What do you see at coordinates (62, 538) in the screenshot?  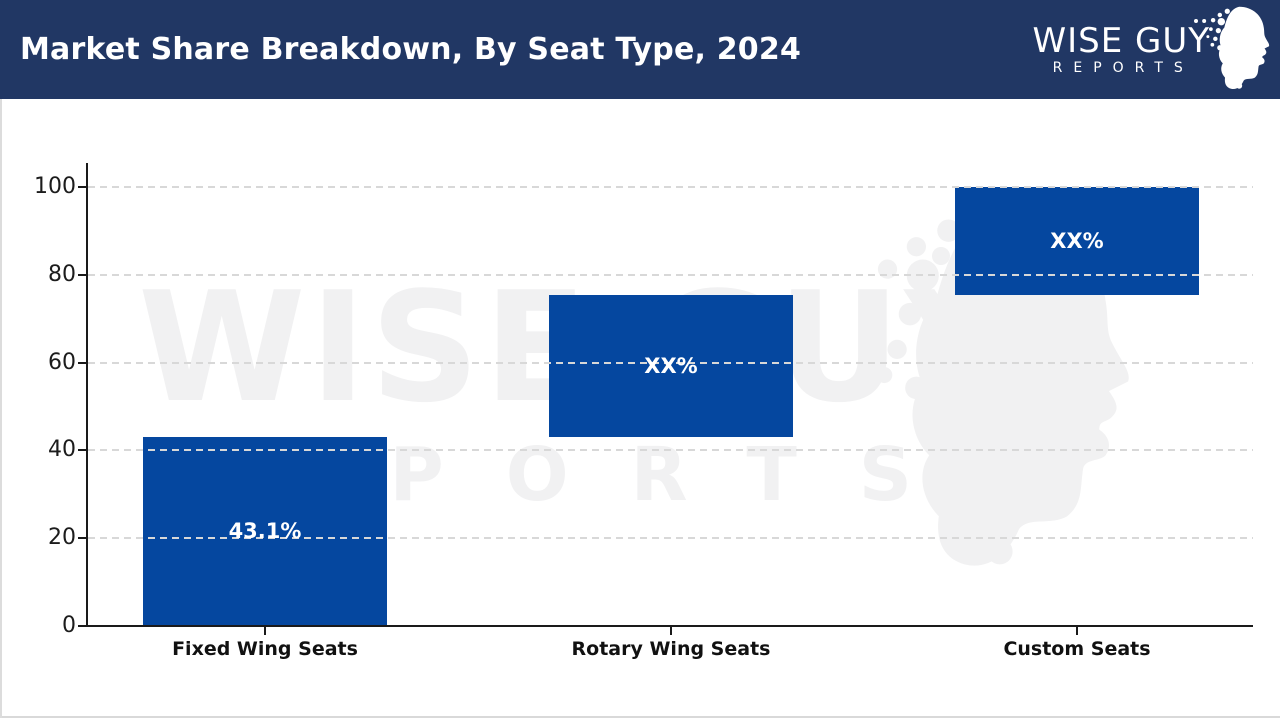 I see `y-tick-label: 20` at bounding box center [62, 538].